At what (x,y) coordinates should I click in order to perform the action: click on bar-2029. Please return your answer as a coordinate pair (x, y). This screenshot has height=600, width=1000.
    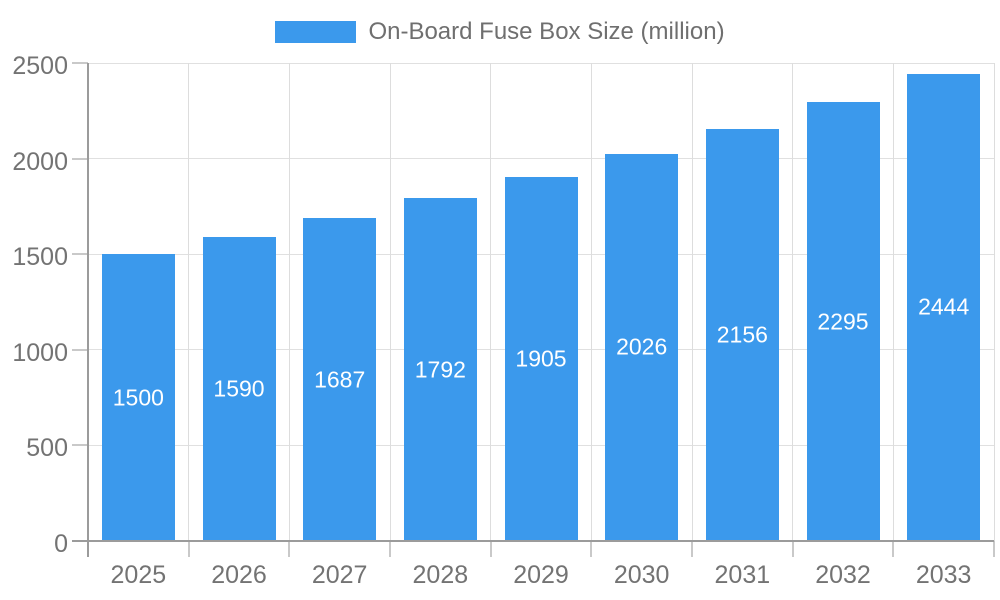
    Looking at the image, I should click on (541, 358).